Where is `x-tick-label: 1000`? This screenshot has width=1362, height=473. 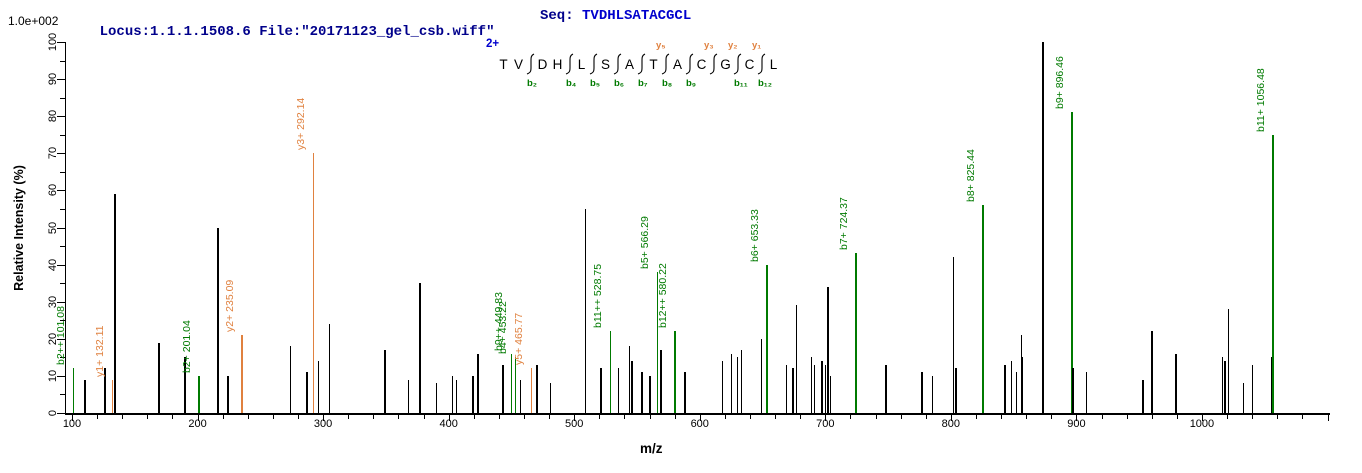 x-tick-label: 1000 is located at coordinates (1202, 424).